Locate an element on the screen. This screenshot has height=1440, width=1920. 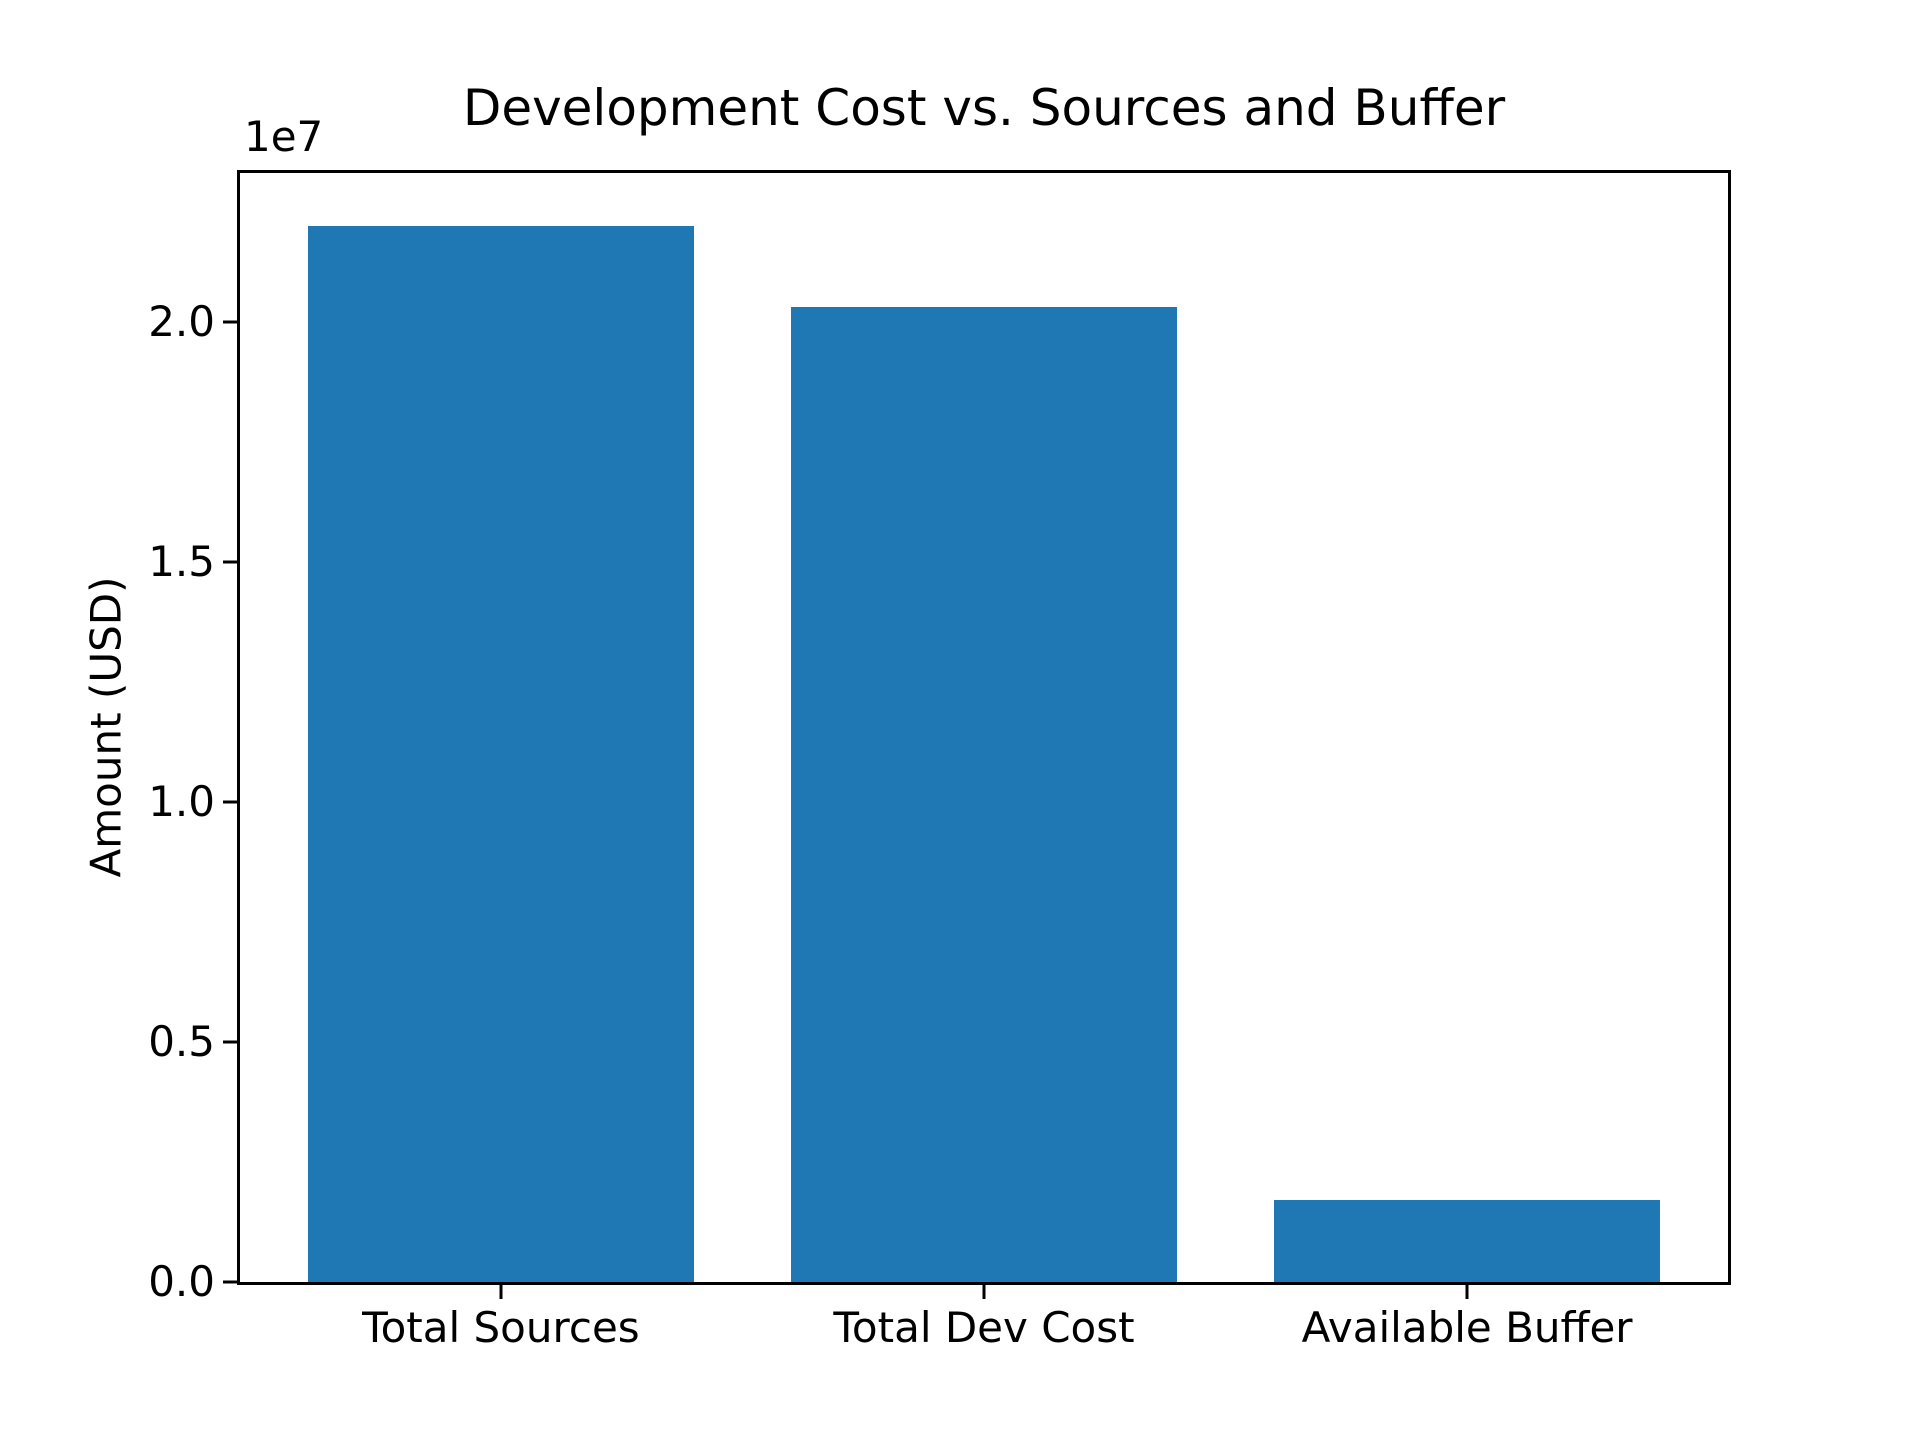
chart-title: Development Cost vs. Sources and Buffer is located at coordinates (984, 108).